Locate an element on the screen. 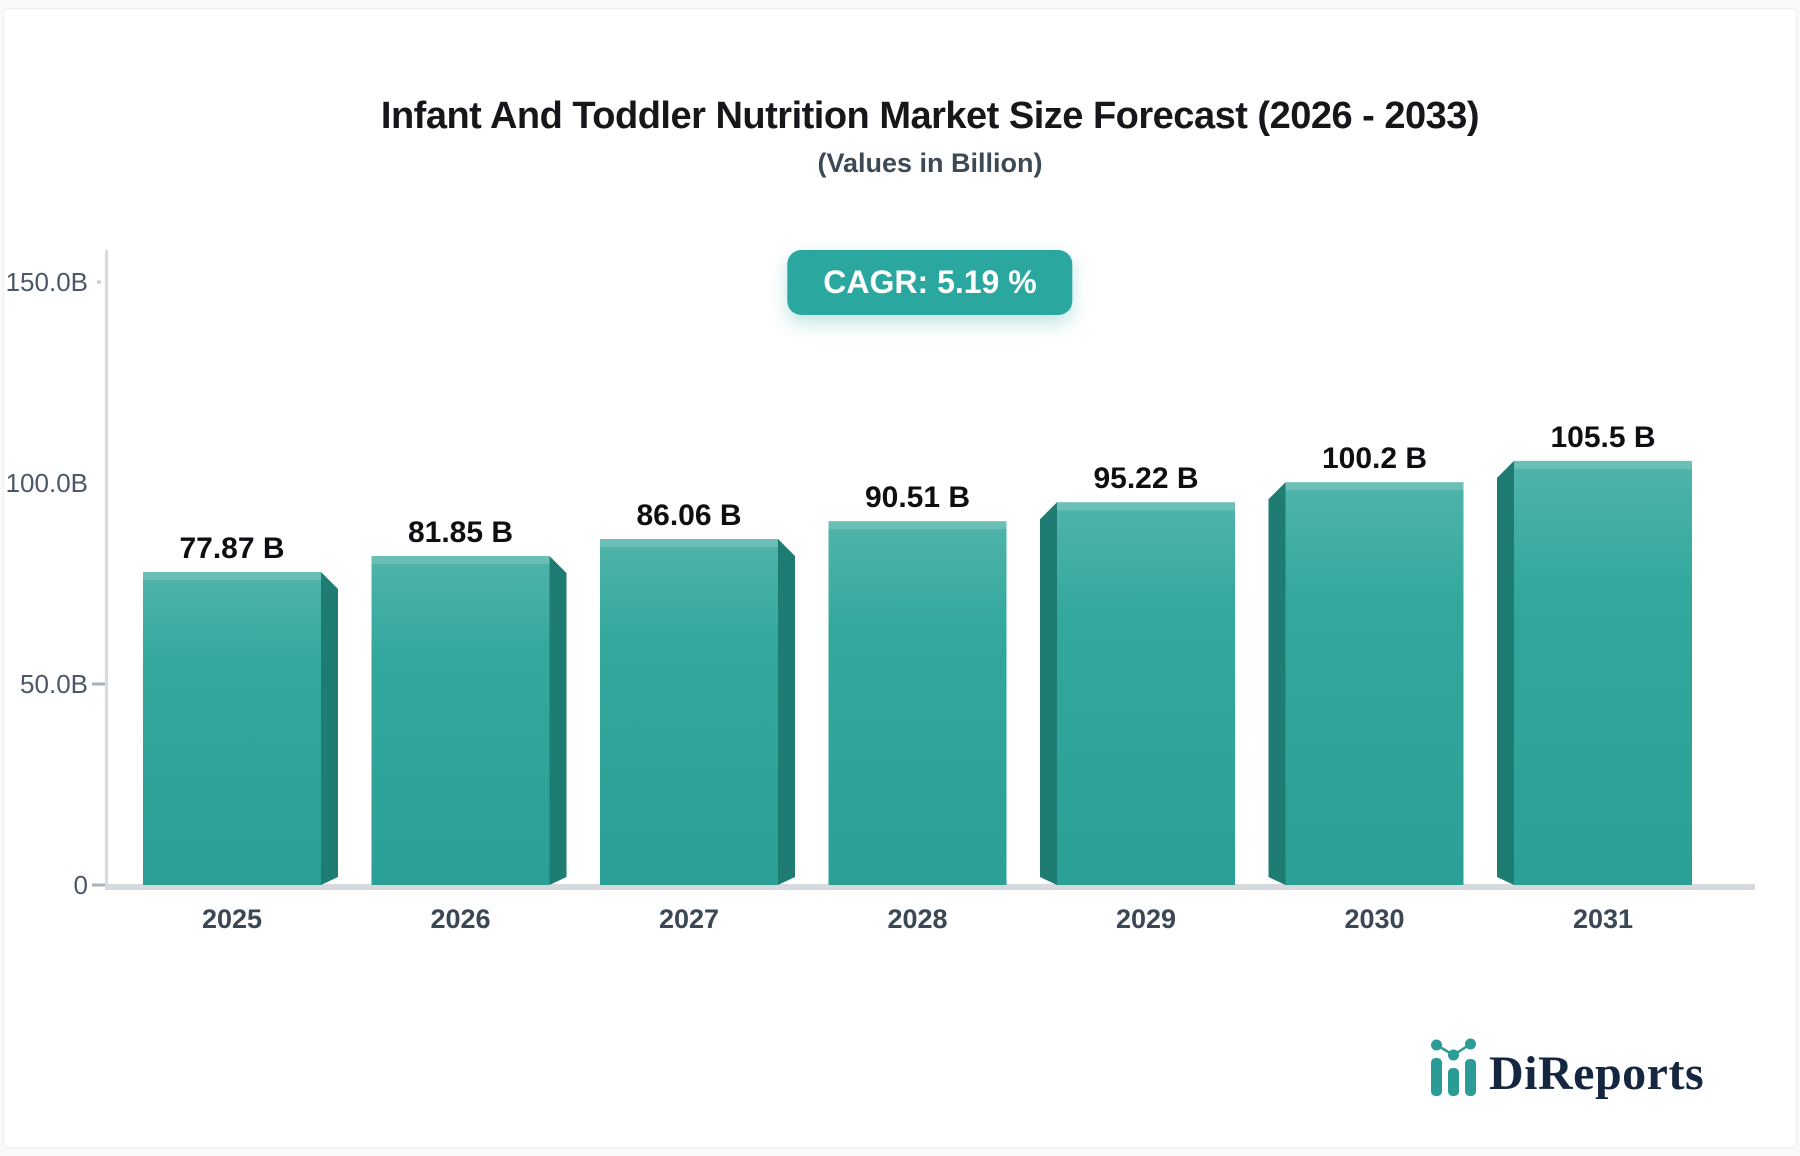  bar-value-label-3: 90.51 B is located at coordinates (917, 497).